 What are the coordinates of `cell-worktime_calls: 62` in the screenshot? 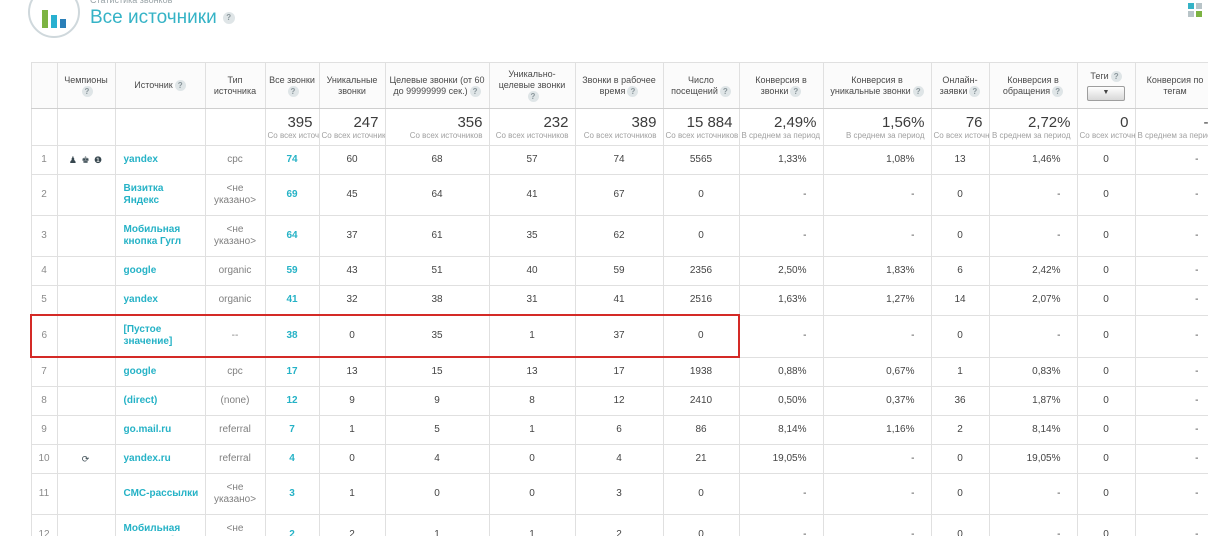 It's located at (619, 236).